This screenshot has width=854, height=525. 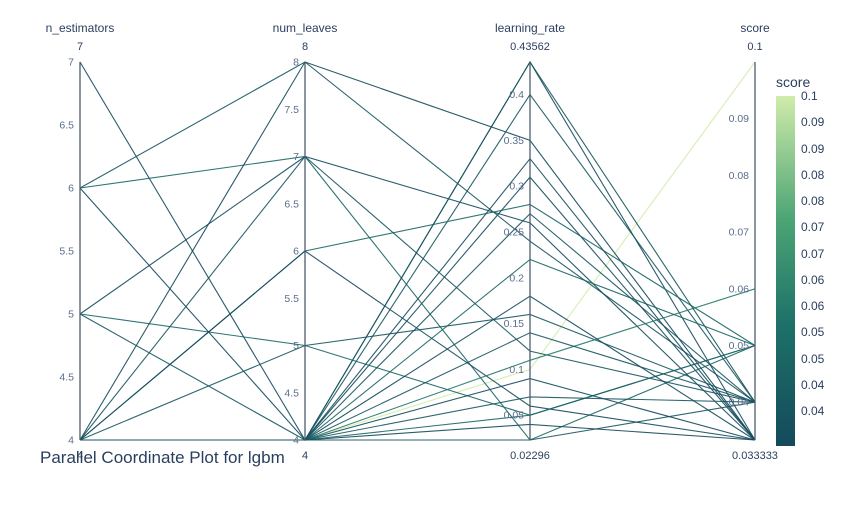 What do you see at coordinates (80, 28) in the screenshot?
I see `axis-title-n_estimators: n_estimators` at bounding box center [80, 28].